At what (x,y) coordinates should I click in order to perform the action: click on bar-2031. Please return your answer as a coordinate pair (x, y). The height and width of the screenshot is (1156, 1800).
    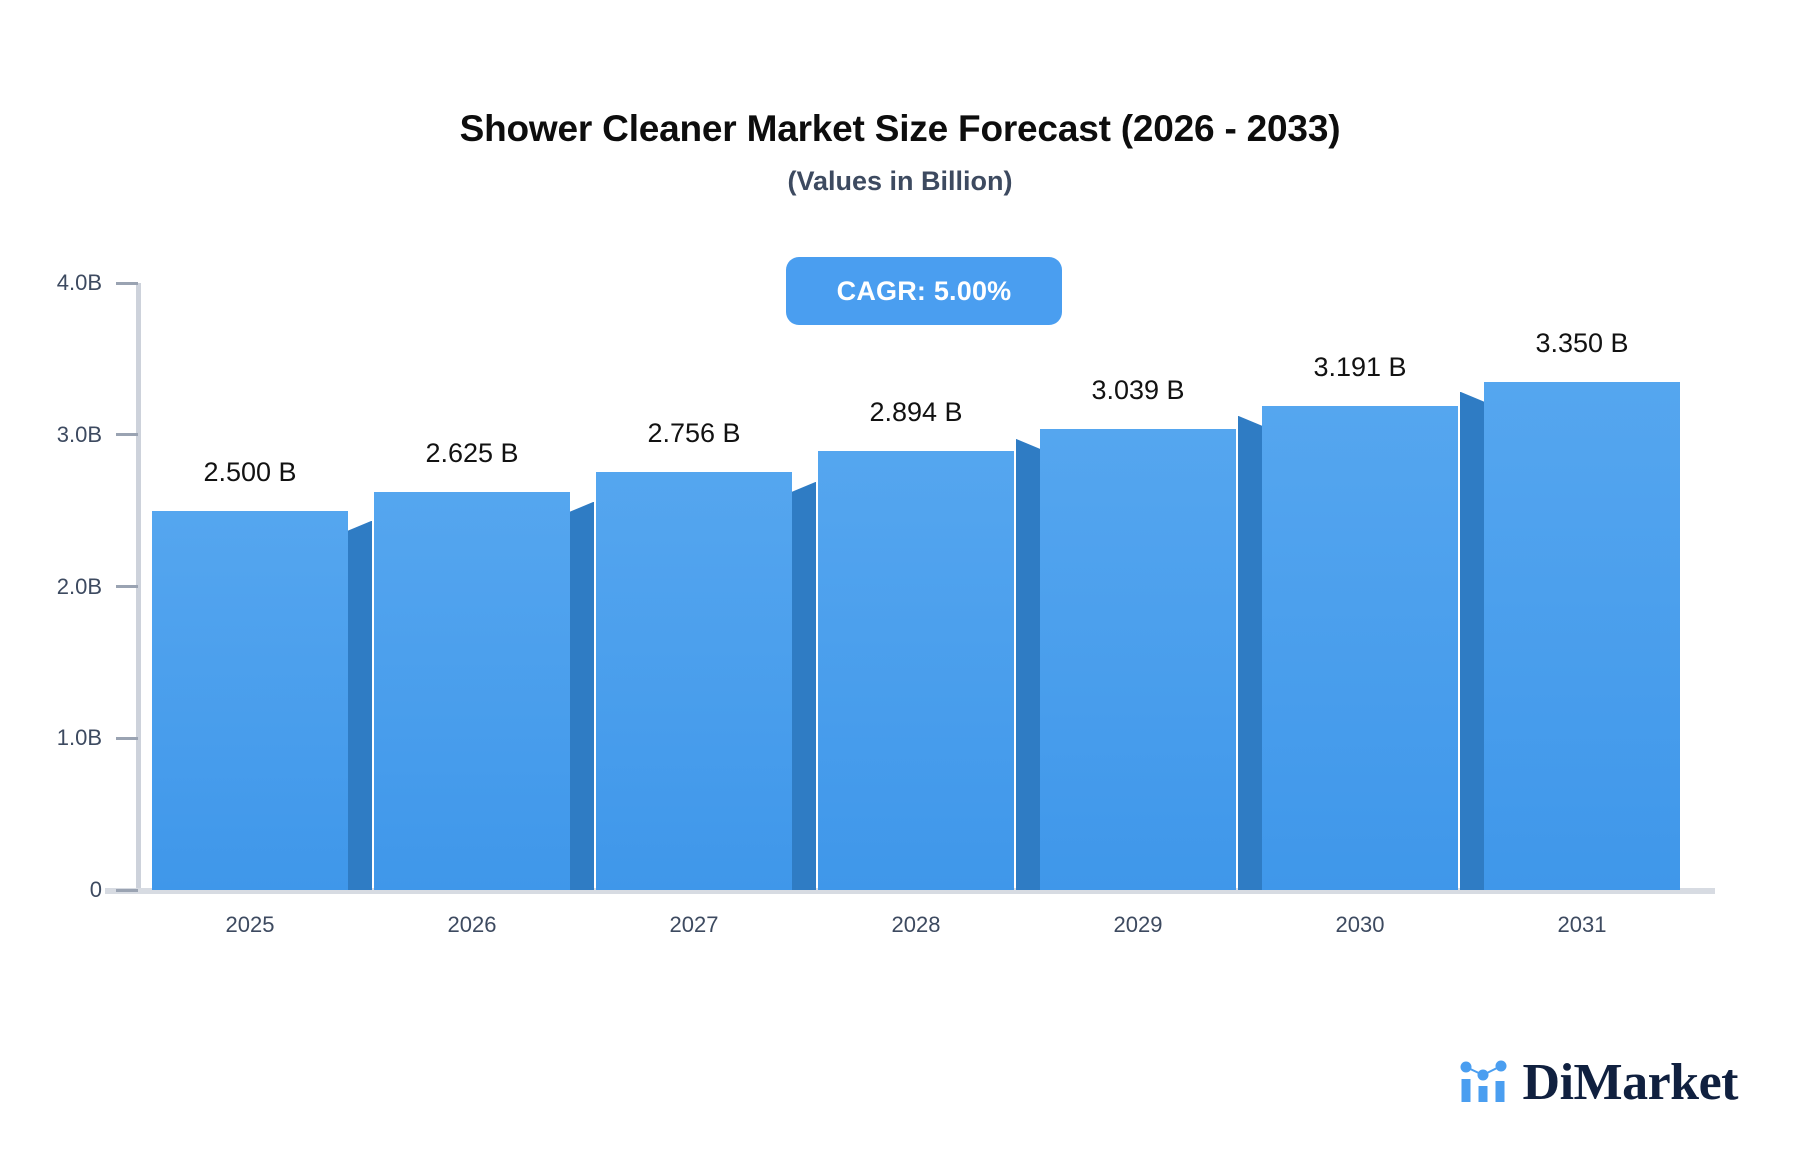
    Looking at the image, I should click on (1582, 635).